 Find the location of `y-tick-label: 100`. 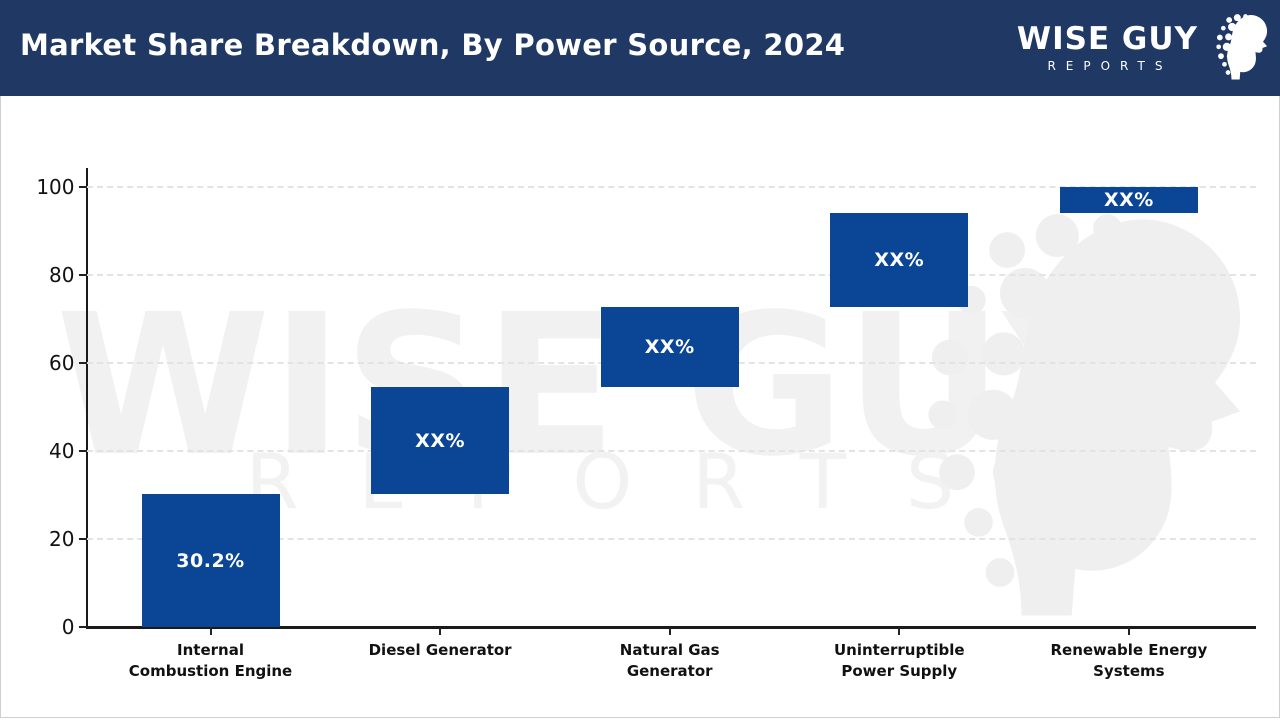

y-tick-label: 100 is located at coordinates (55, 187).